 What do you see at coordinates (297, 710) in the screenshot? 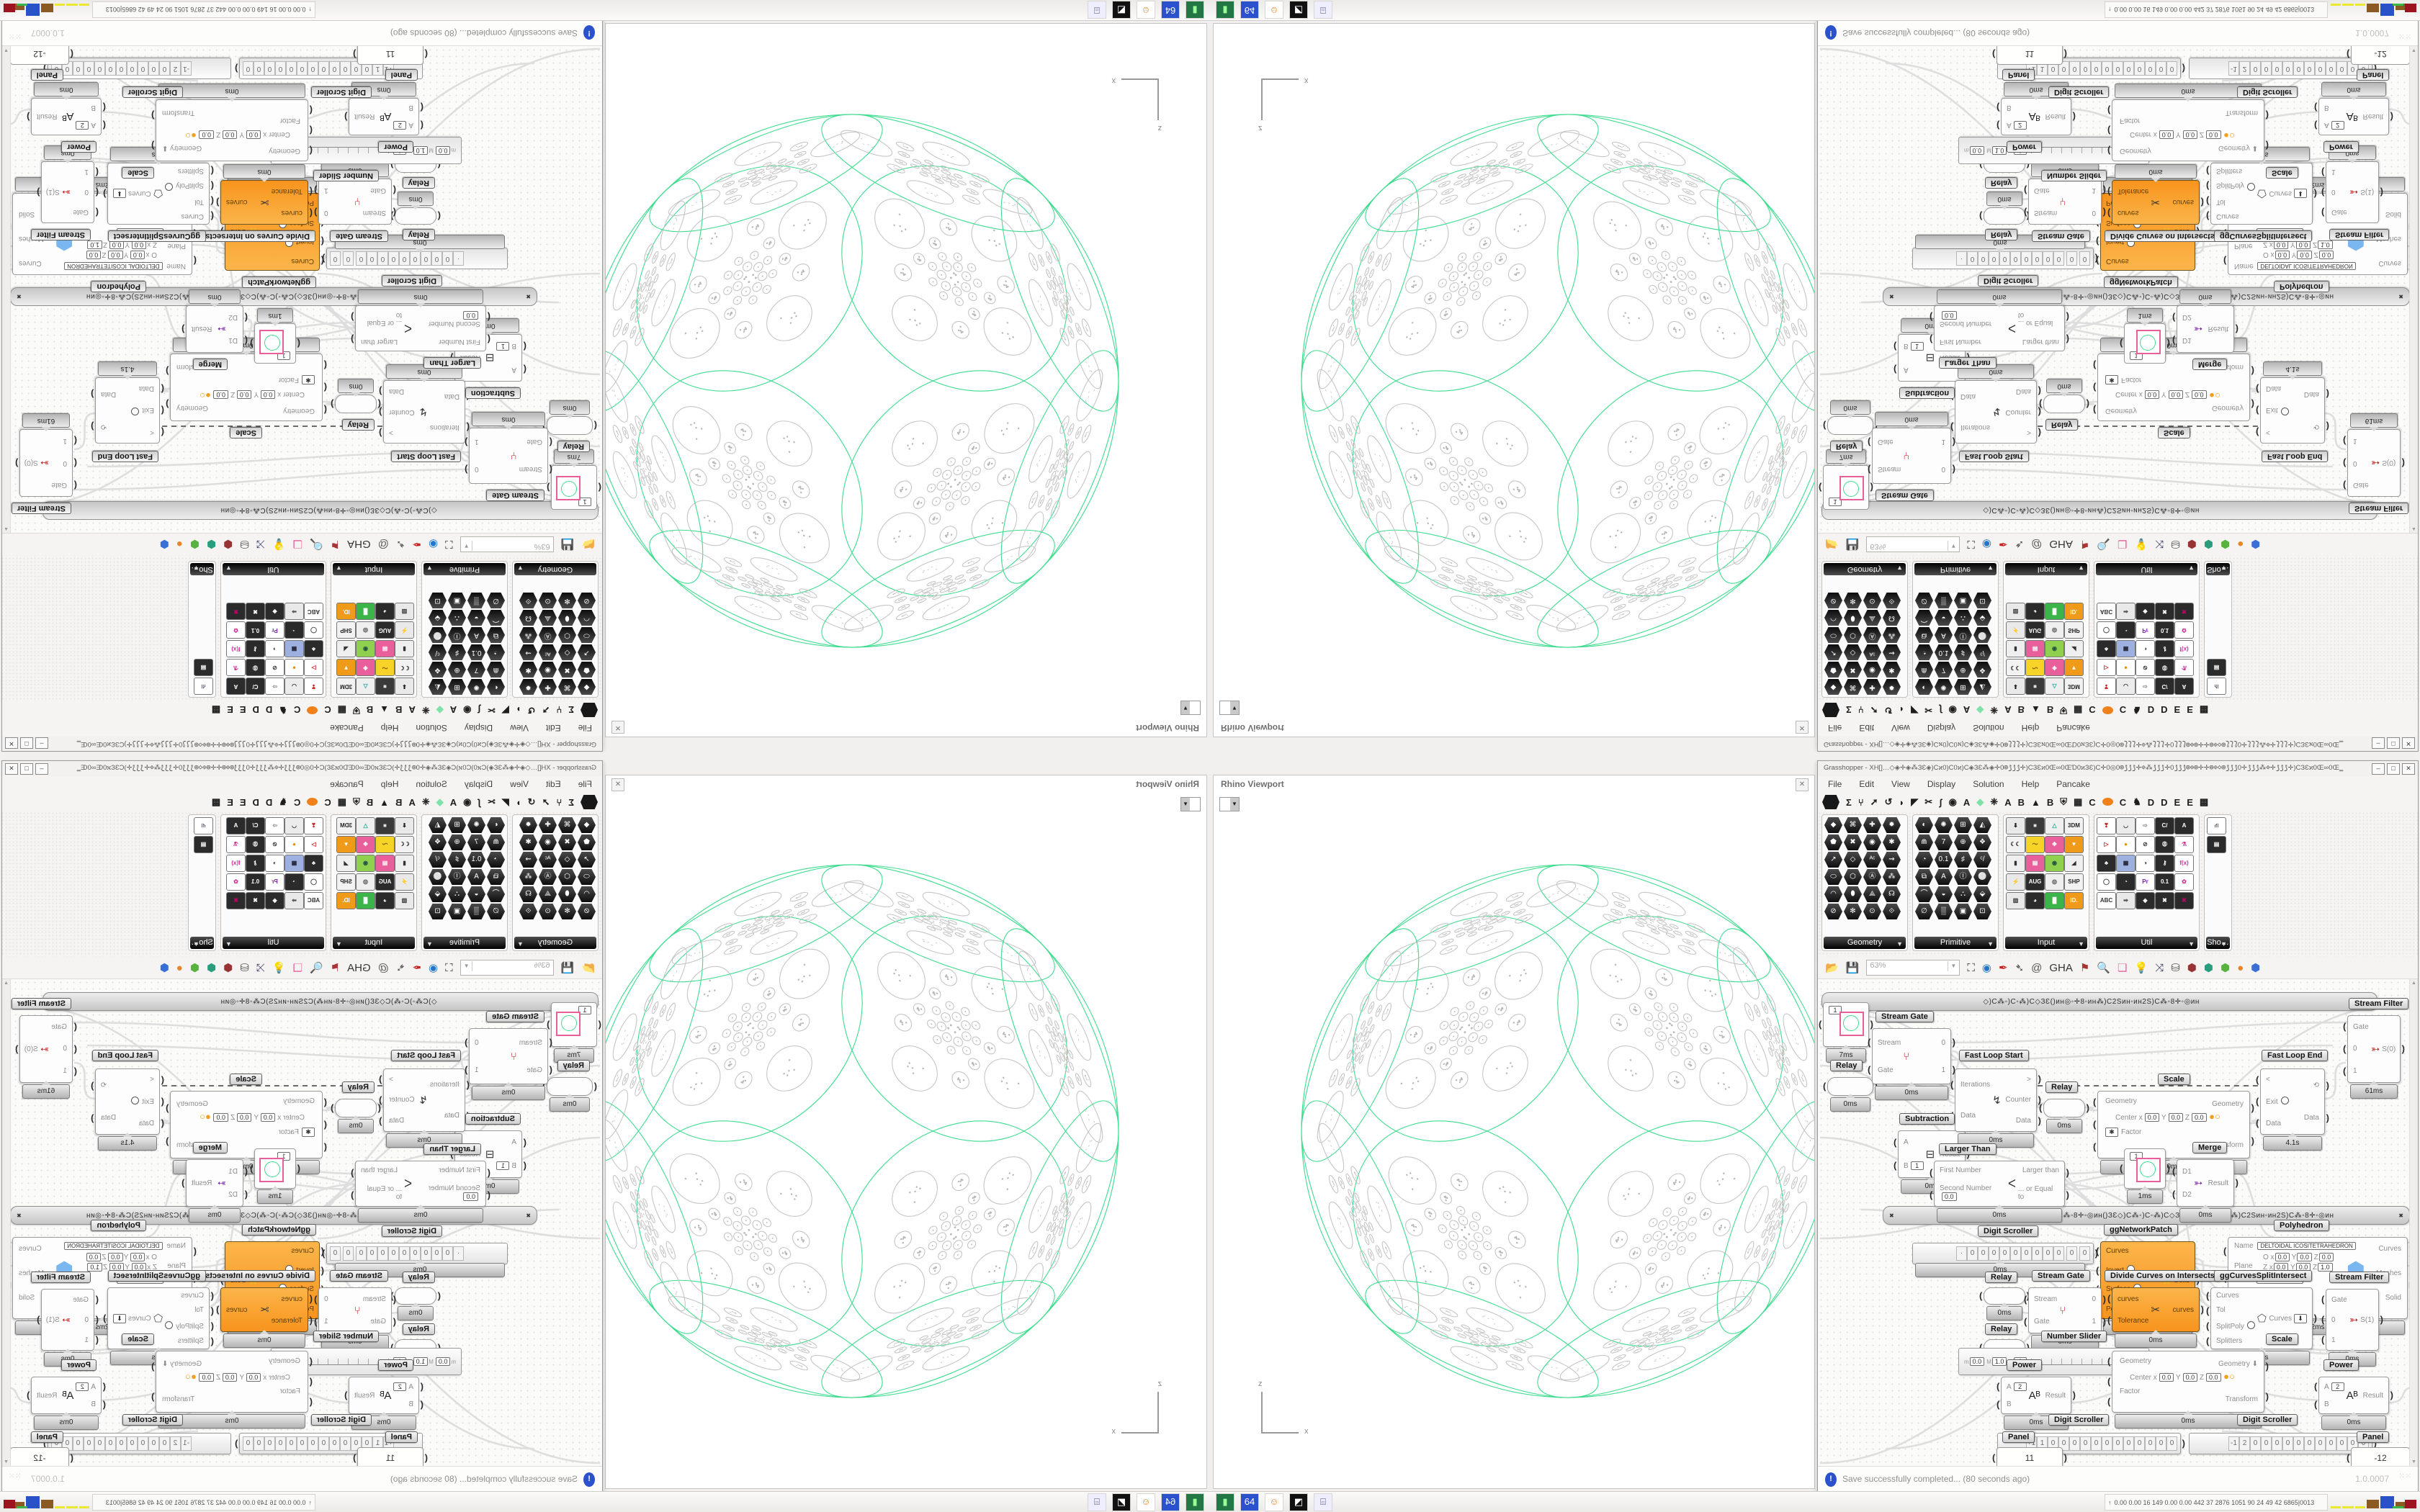
I see `tab-21: C` at bounding box center [297, 710].